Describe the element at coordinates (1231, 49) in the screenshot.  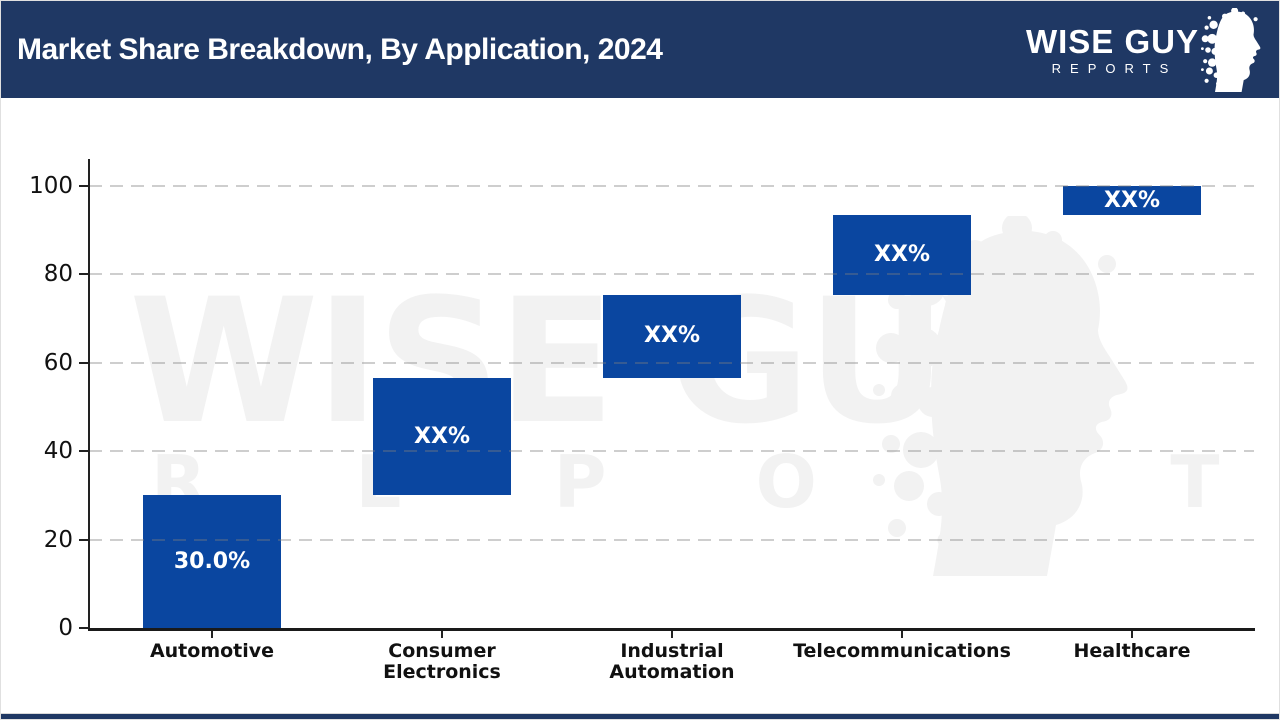
I see `brand-face-icon` at that location.